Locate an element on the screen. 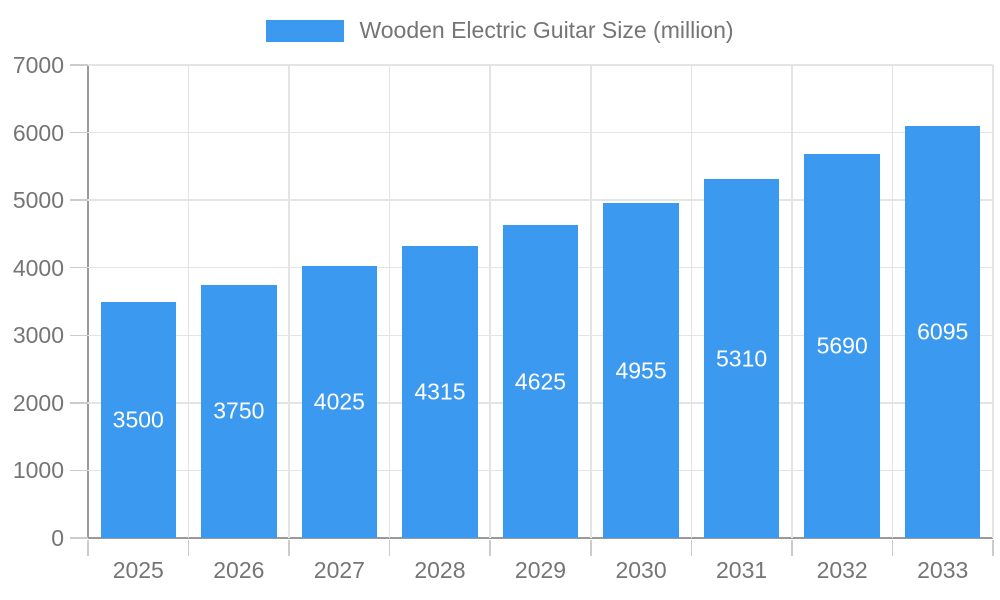  bar-value-label: 3500 is located at coordinates (138, 419).